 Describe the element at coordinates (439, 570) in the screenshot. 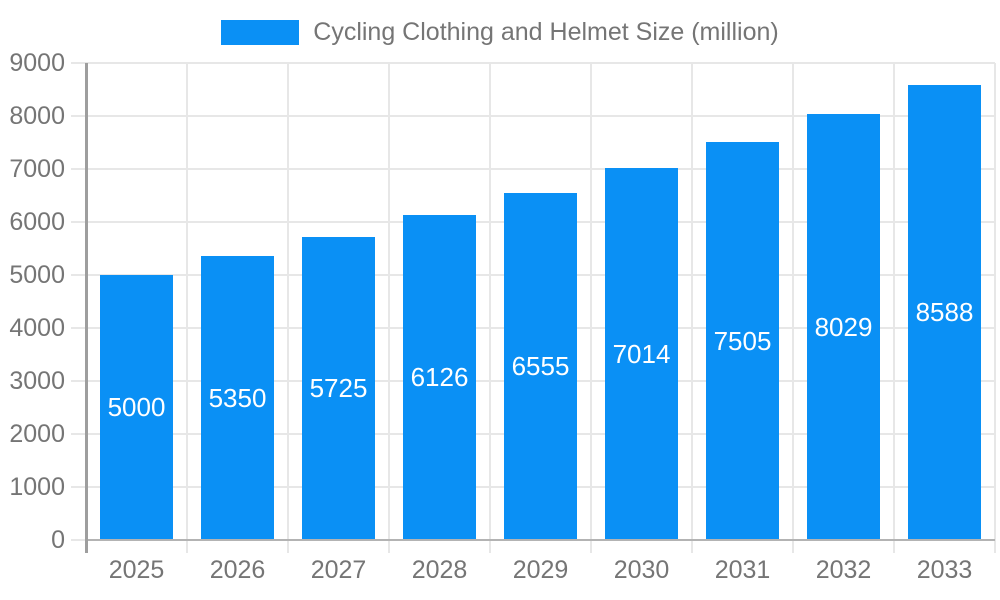

I see `x-axis-tick-label: 2028` at that location.